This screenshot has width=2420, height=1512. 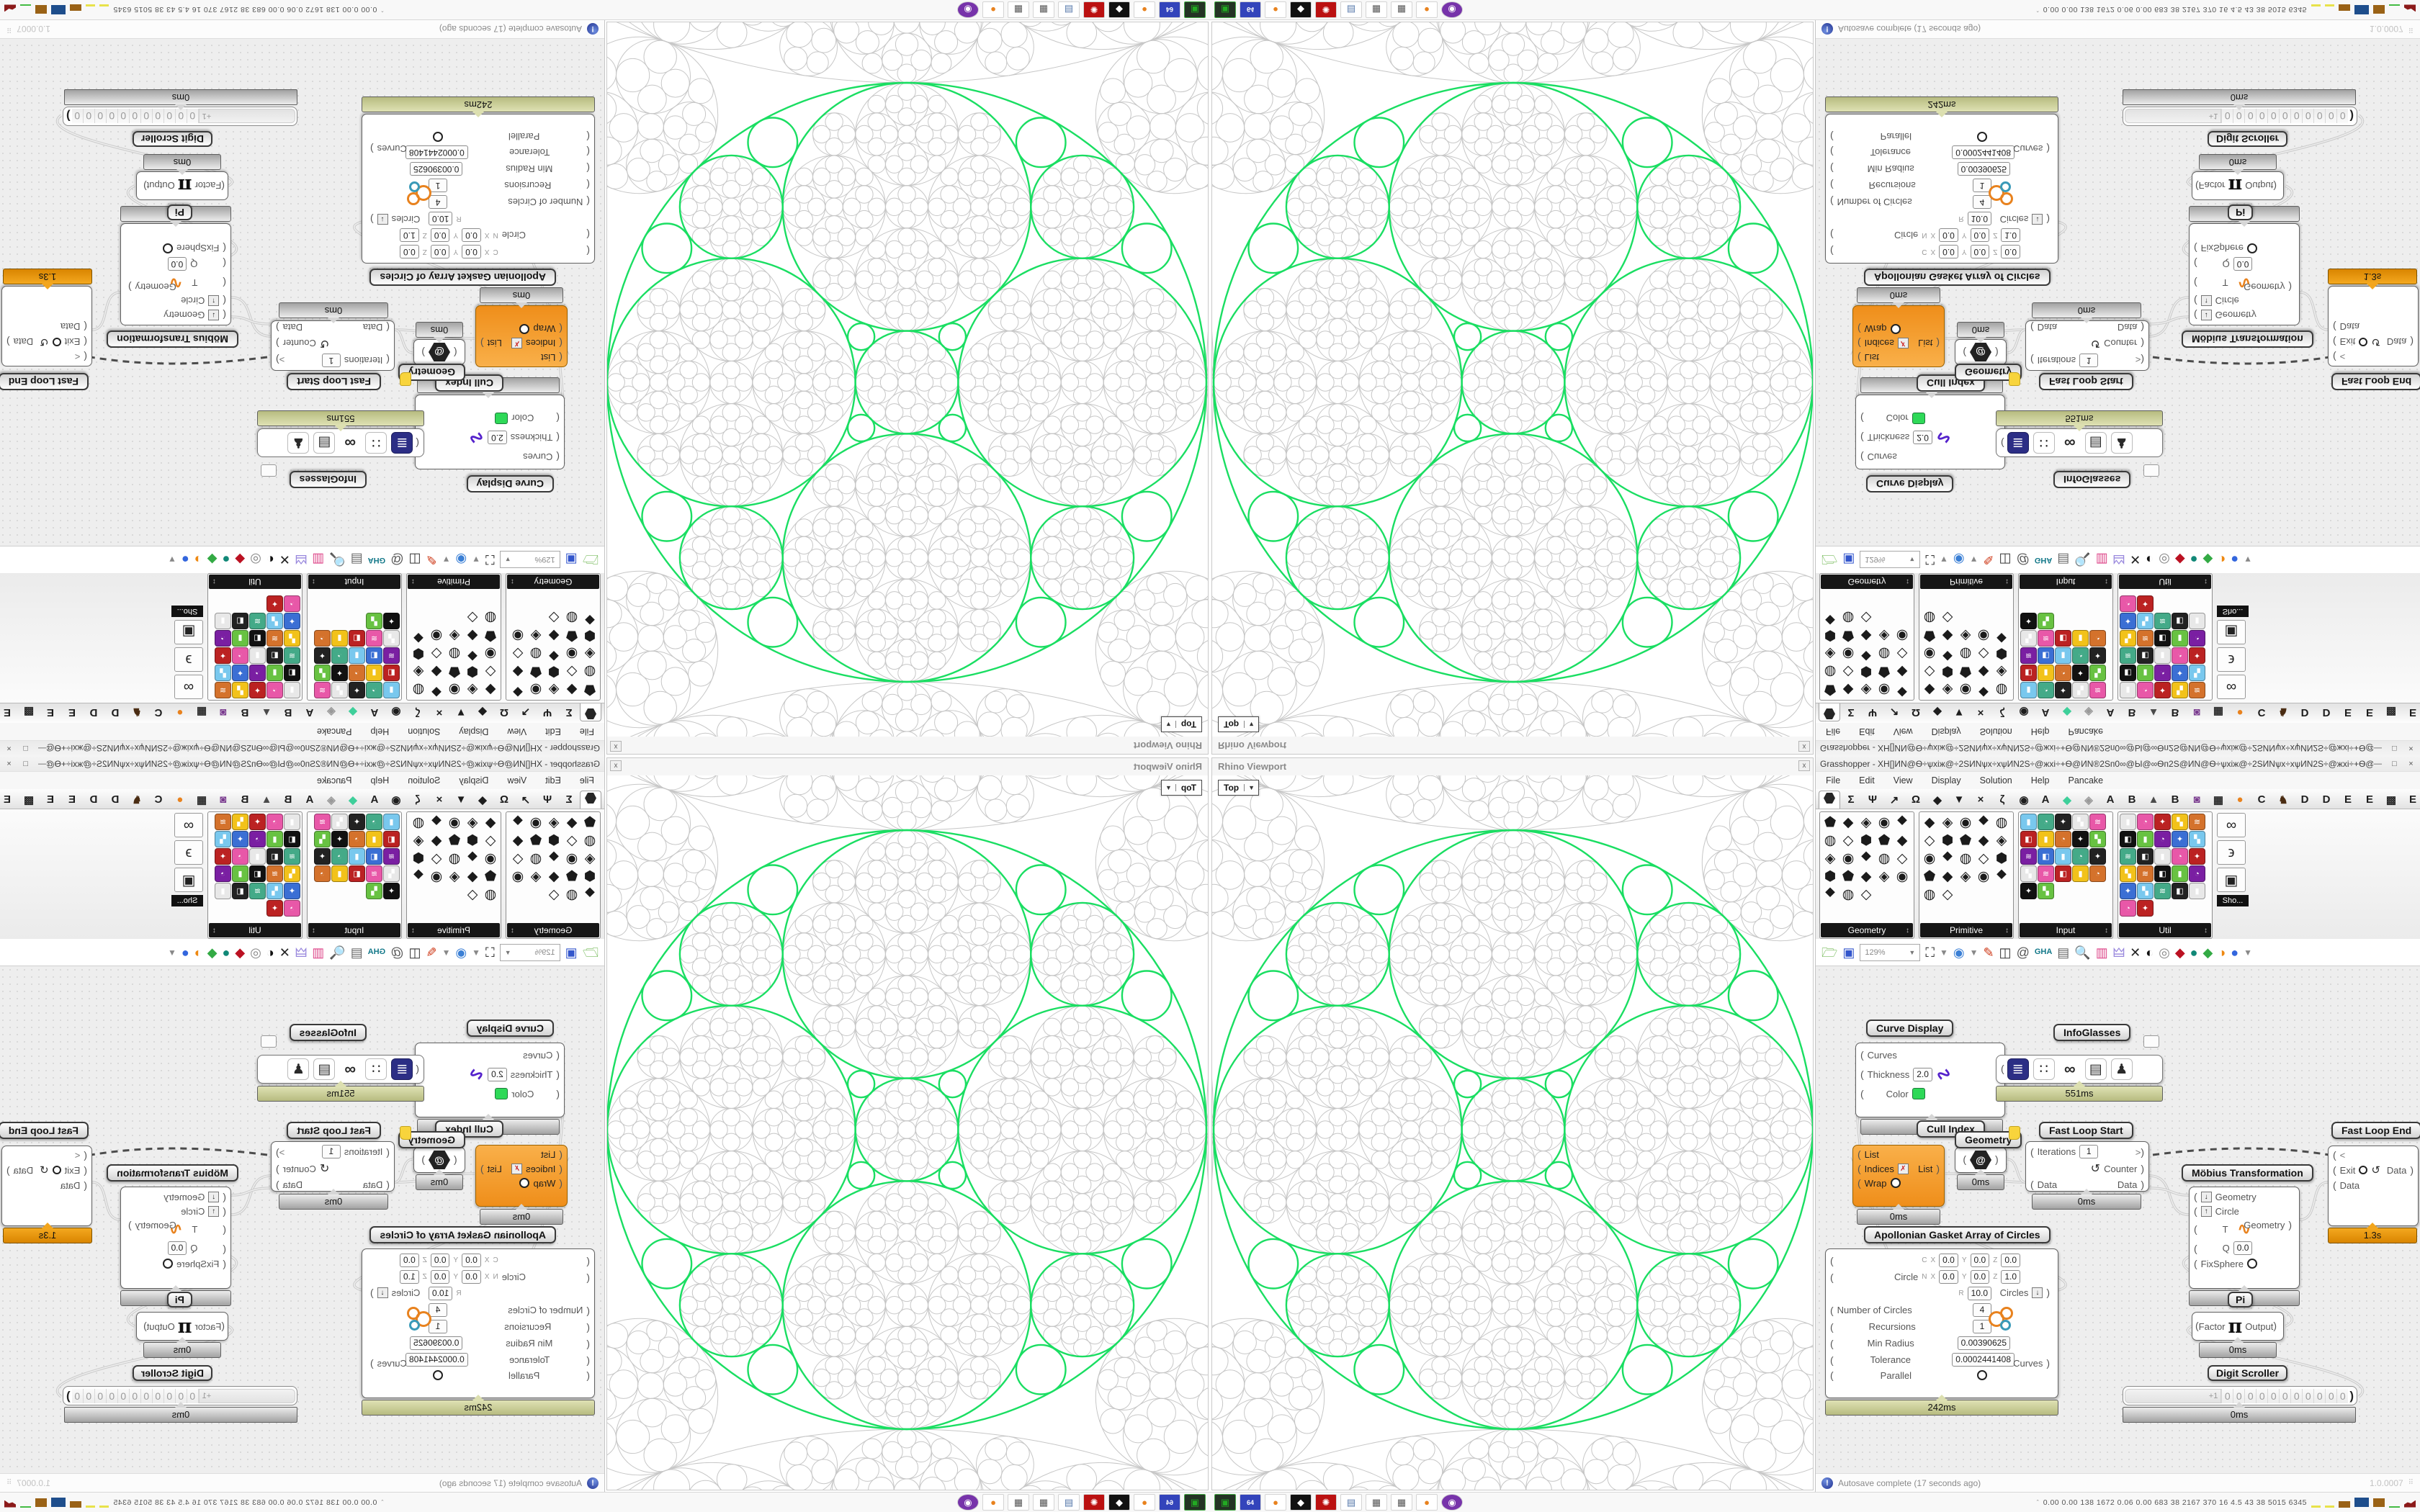 I want to click on show-plugin-icon-0: ∞, so click(x=189, y=825).